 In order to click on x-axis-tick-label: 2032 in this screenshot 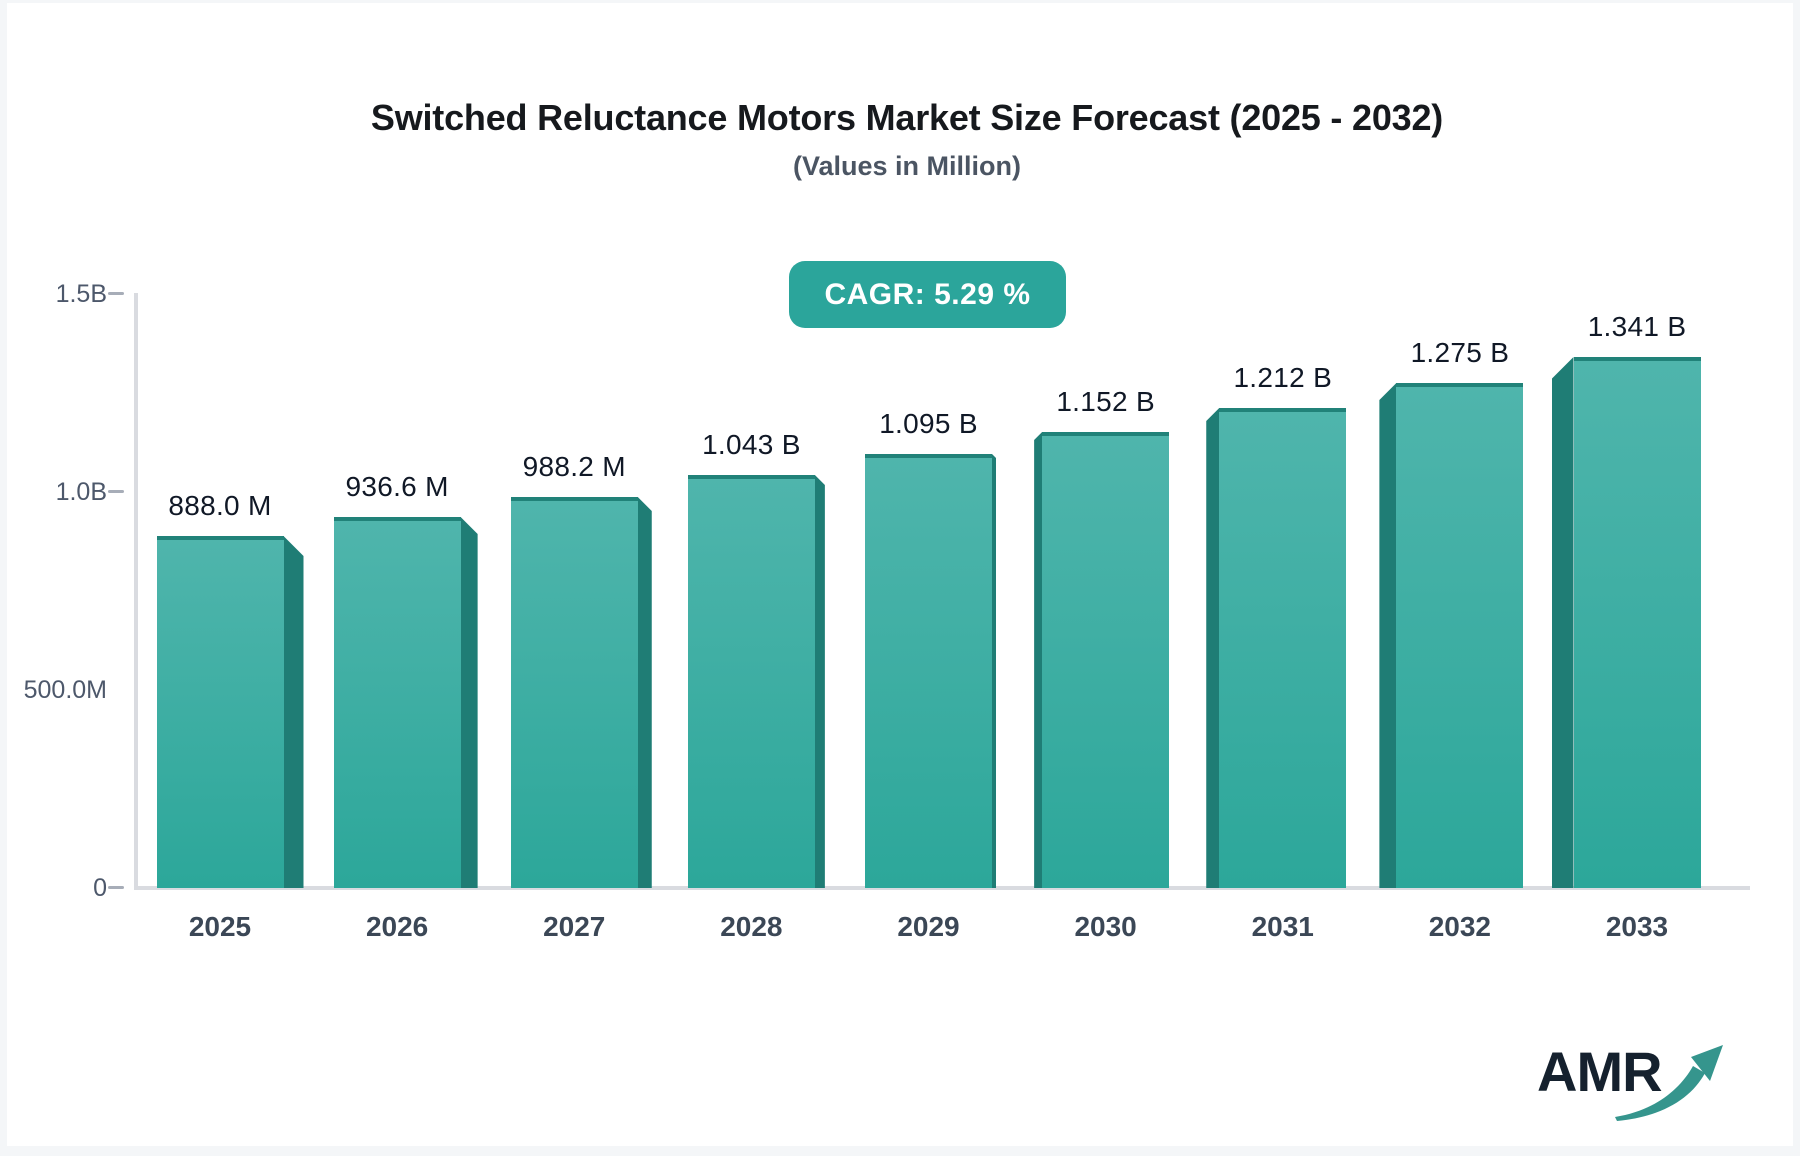, I will do `click(1460, 926)`.